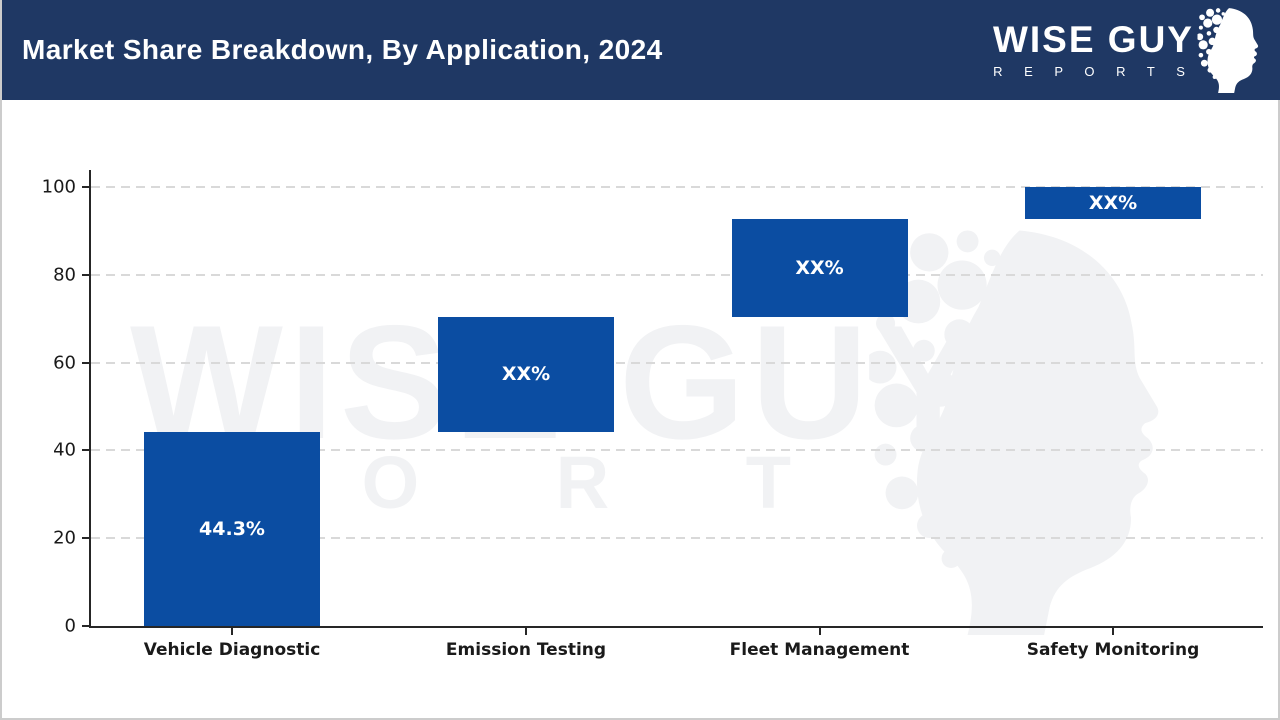  What do you see at coordinates (64, 275) in the screenshot?
I see `y-tick-label: 80` at bounding box center [64, 275].